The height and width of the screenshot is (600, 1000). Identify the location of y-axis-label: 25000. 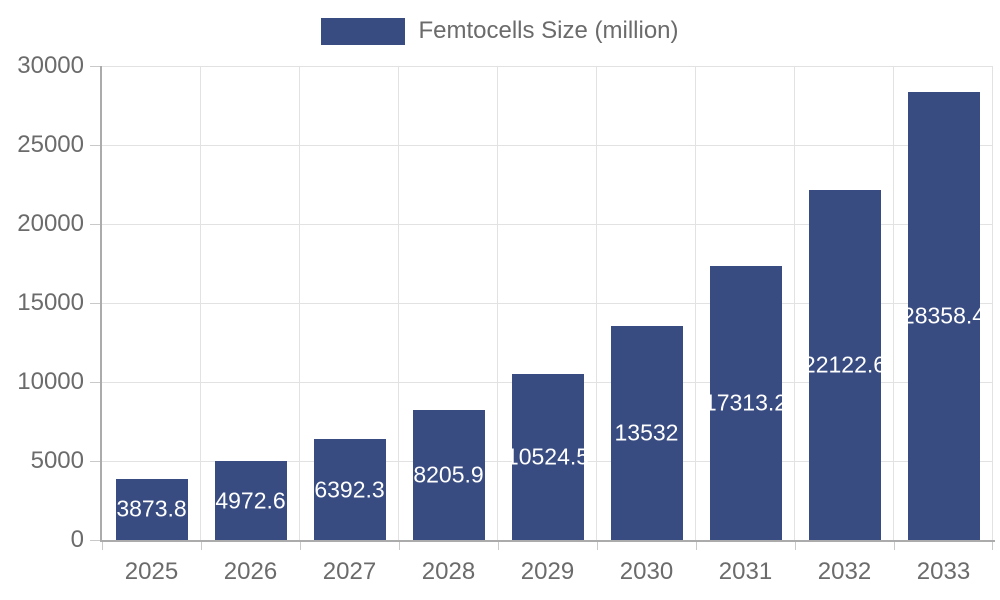
(50, 144).